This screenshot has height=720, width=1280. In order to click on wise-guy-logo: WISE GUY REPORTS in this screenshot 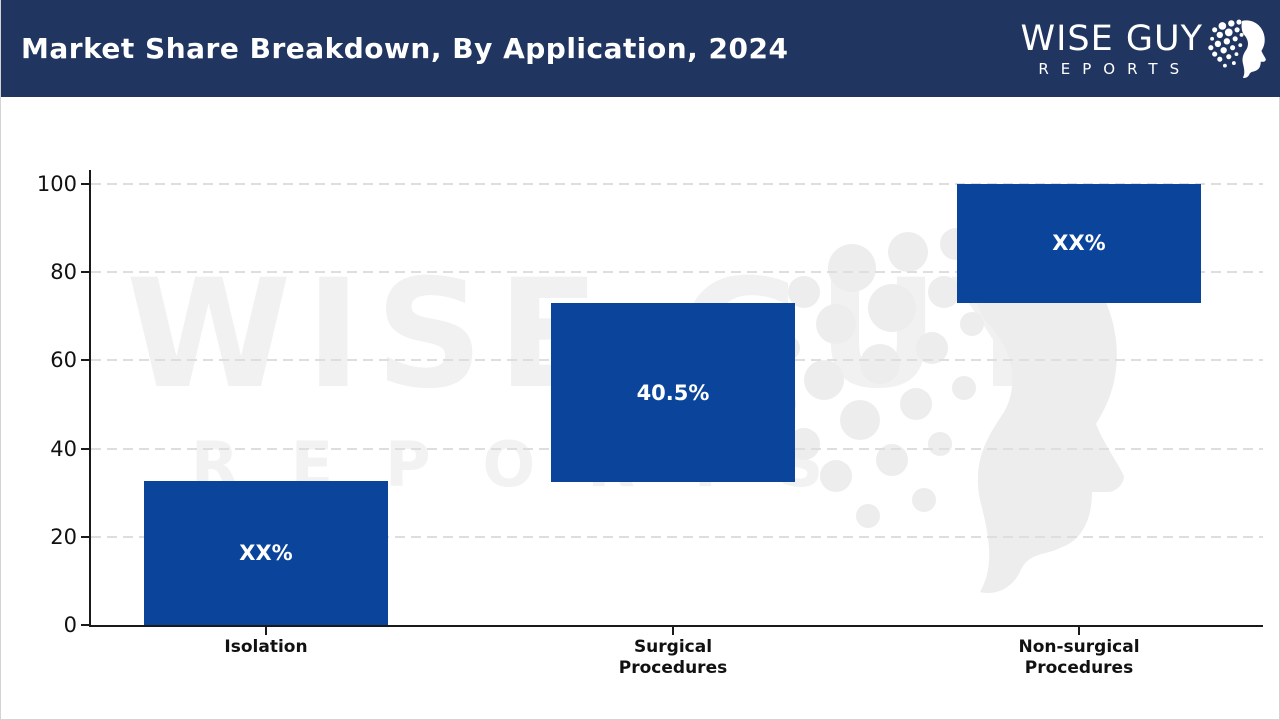, I will do `click(1145, 48)`.